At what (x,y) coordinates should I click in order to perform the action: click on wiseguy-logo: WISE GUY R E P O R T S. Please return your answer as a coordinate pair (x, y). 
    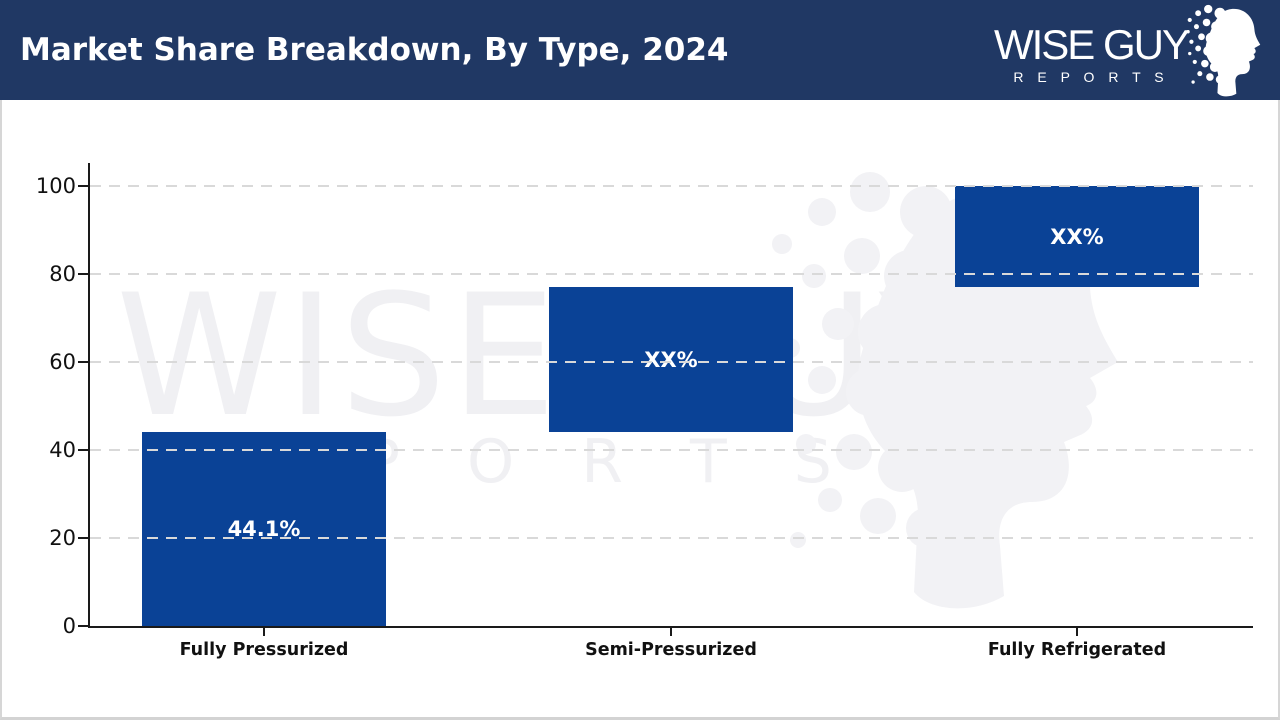
    Looking at the image, I should click on (1131, 51).